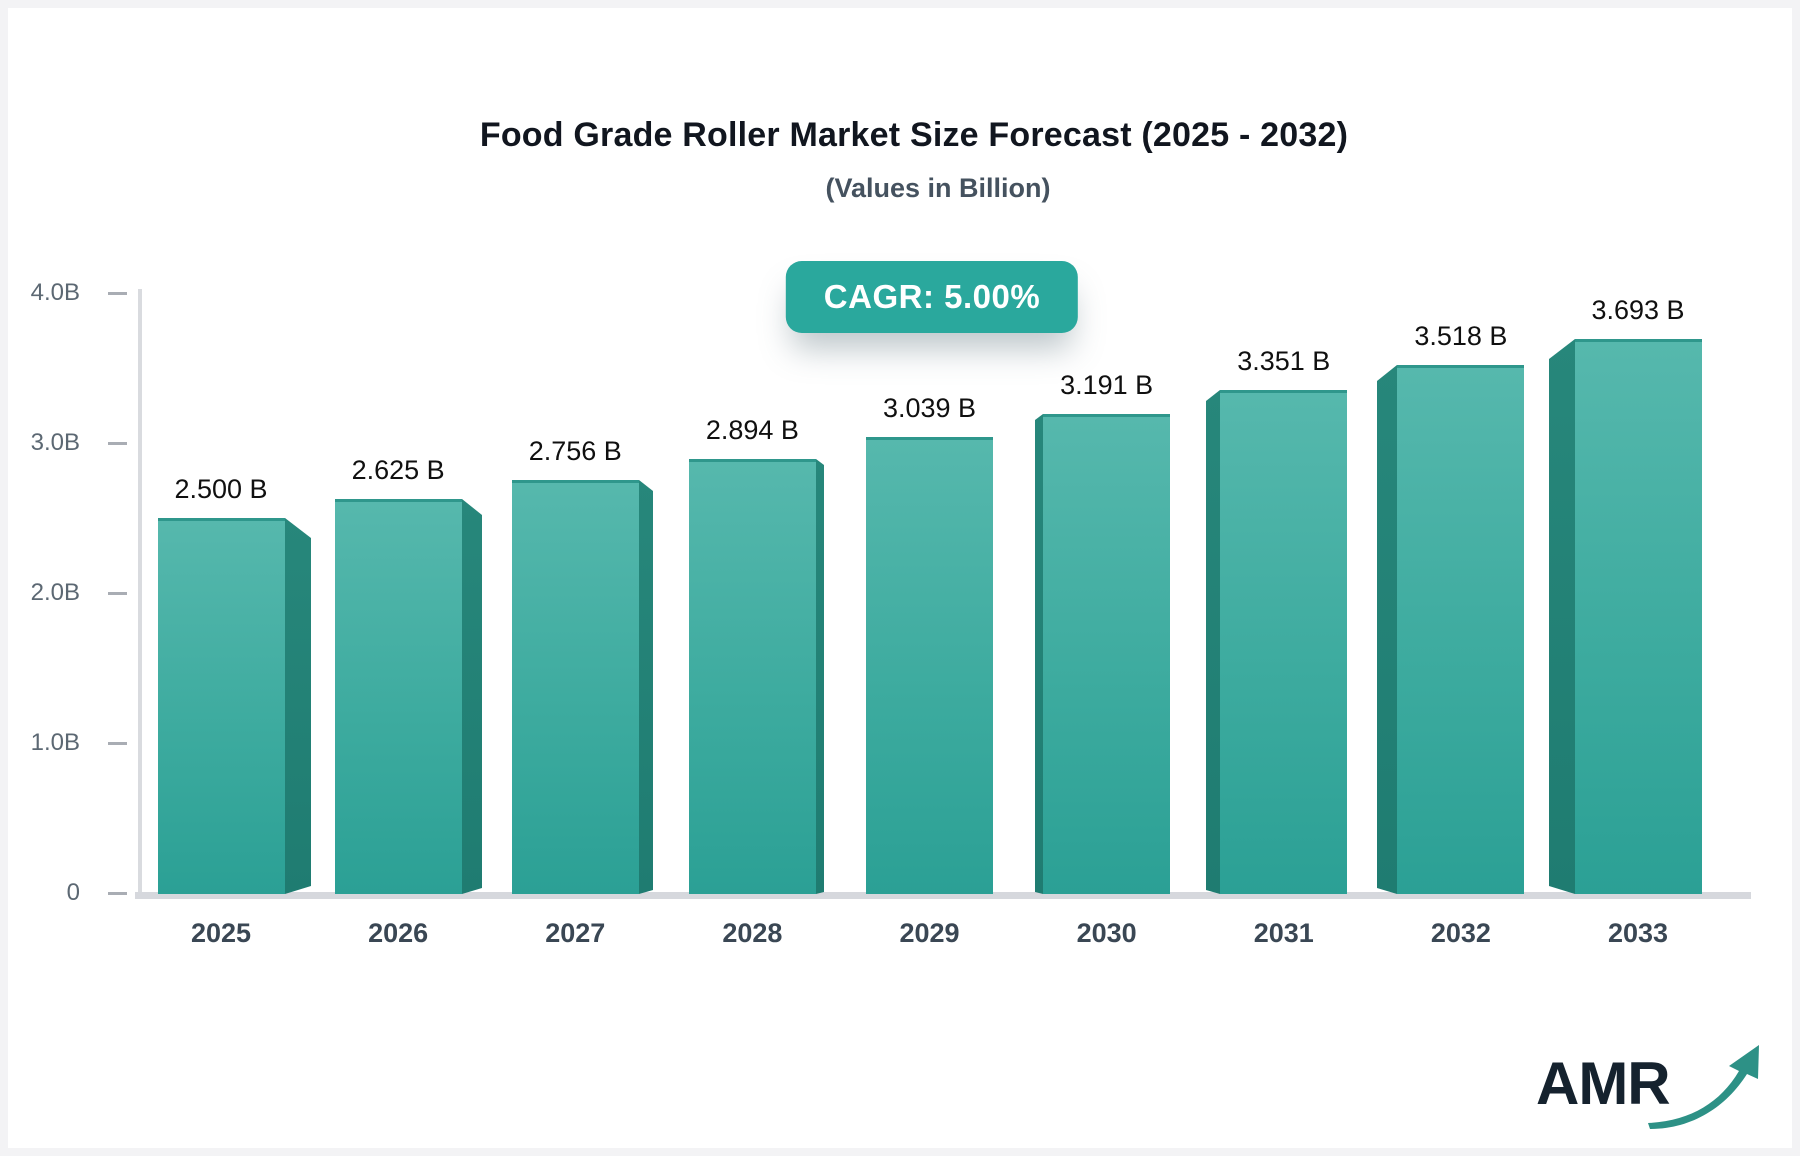  I want to click on growth-arrow-icon, so click(1703, 1087).